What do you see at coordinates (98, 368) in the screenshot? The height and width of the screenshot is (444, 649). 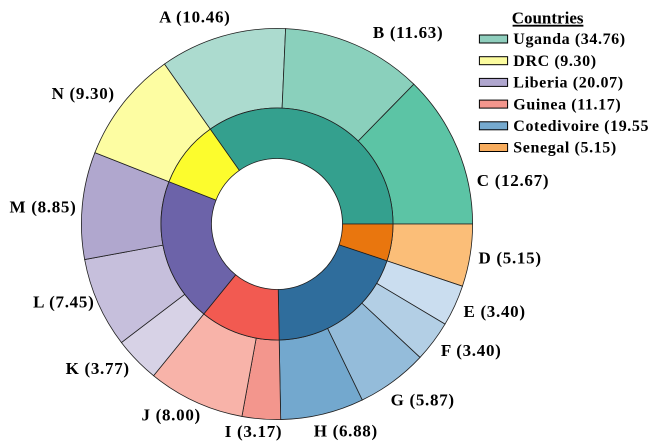 I see `svg-text: K (3.77)` at bounding box center [98, 368].